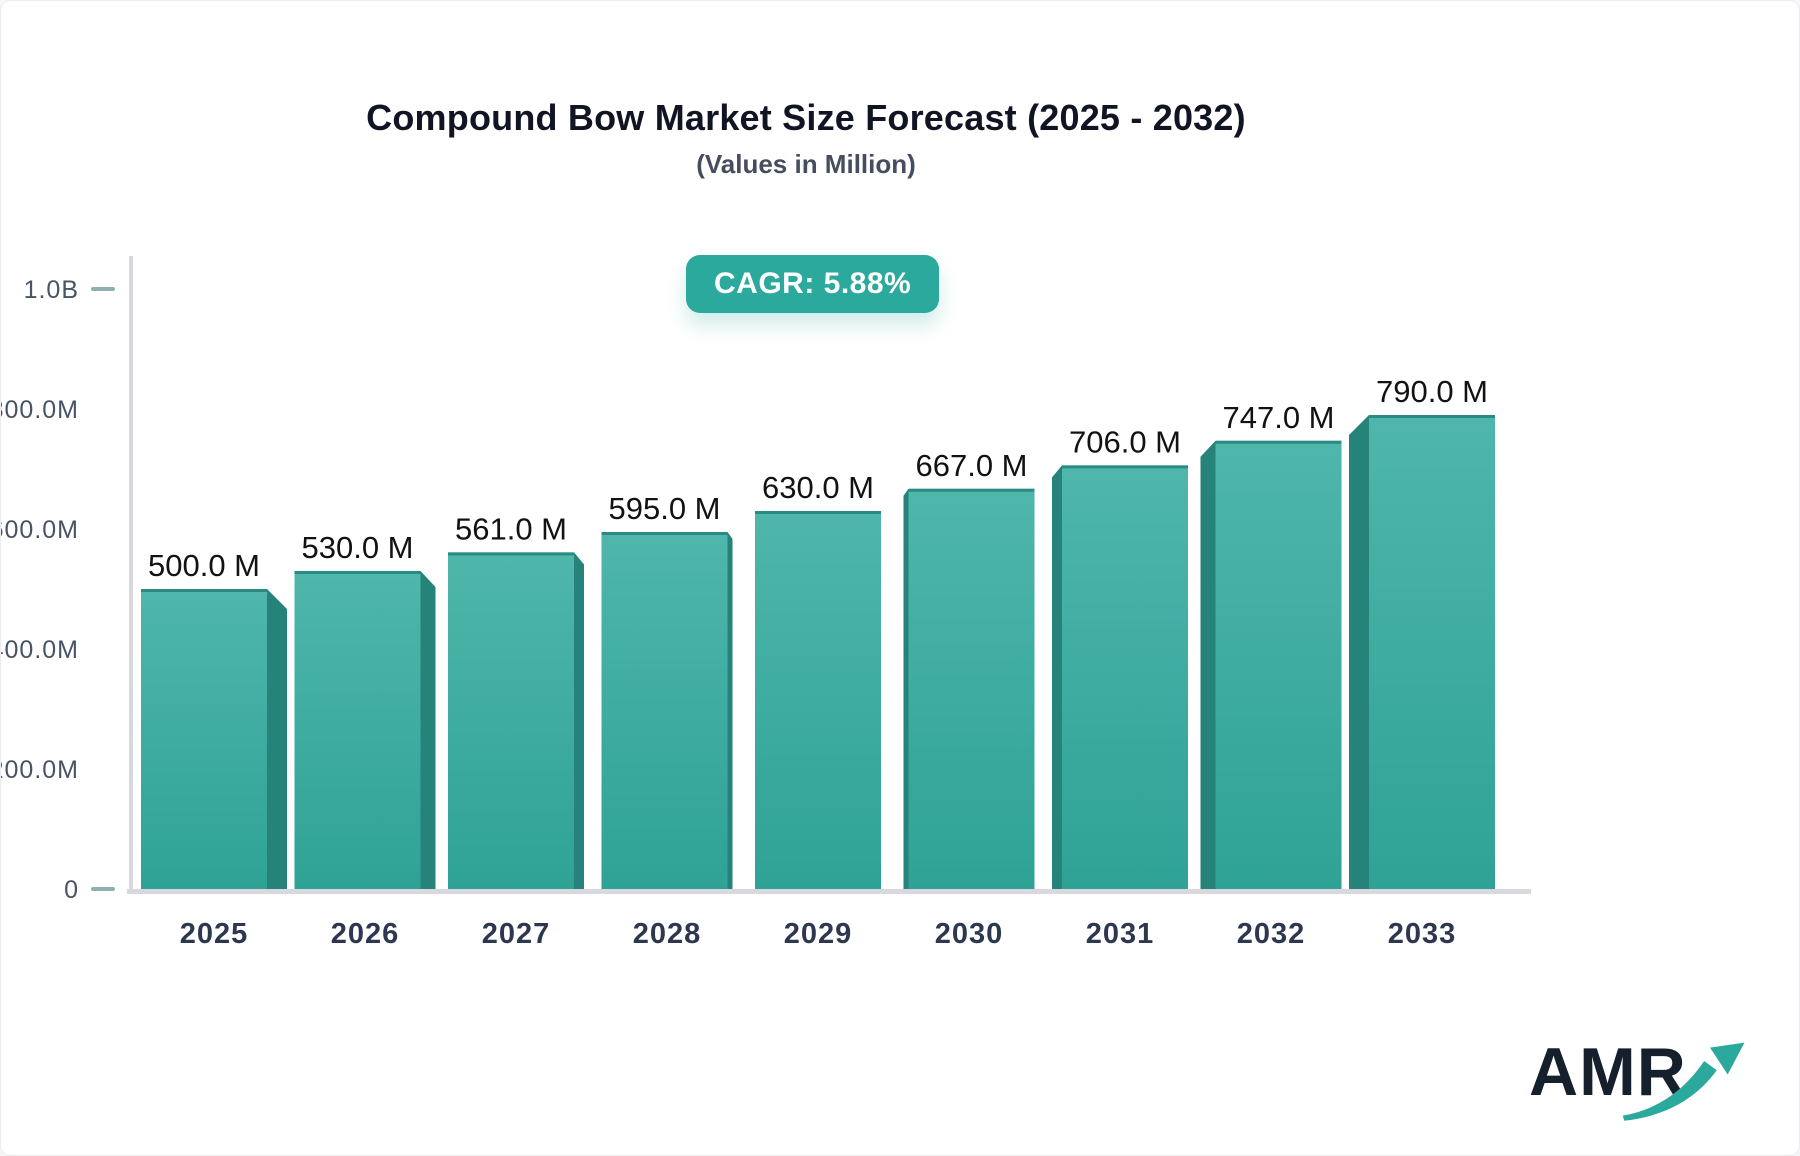 The height and width of the screenshot is (1156, 1800). What do you see at coordinates (214, 934) in the screenshot?
I see `x-category-label: 2025` at bounding box center [214, 934].